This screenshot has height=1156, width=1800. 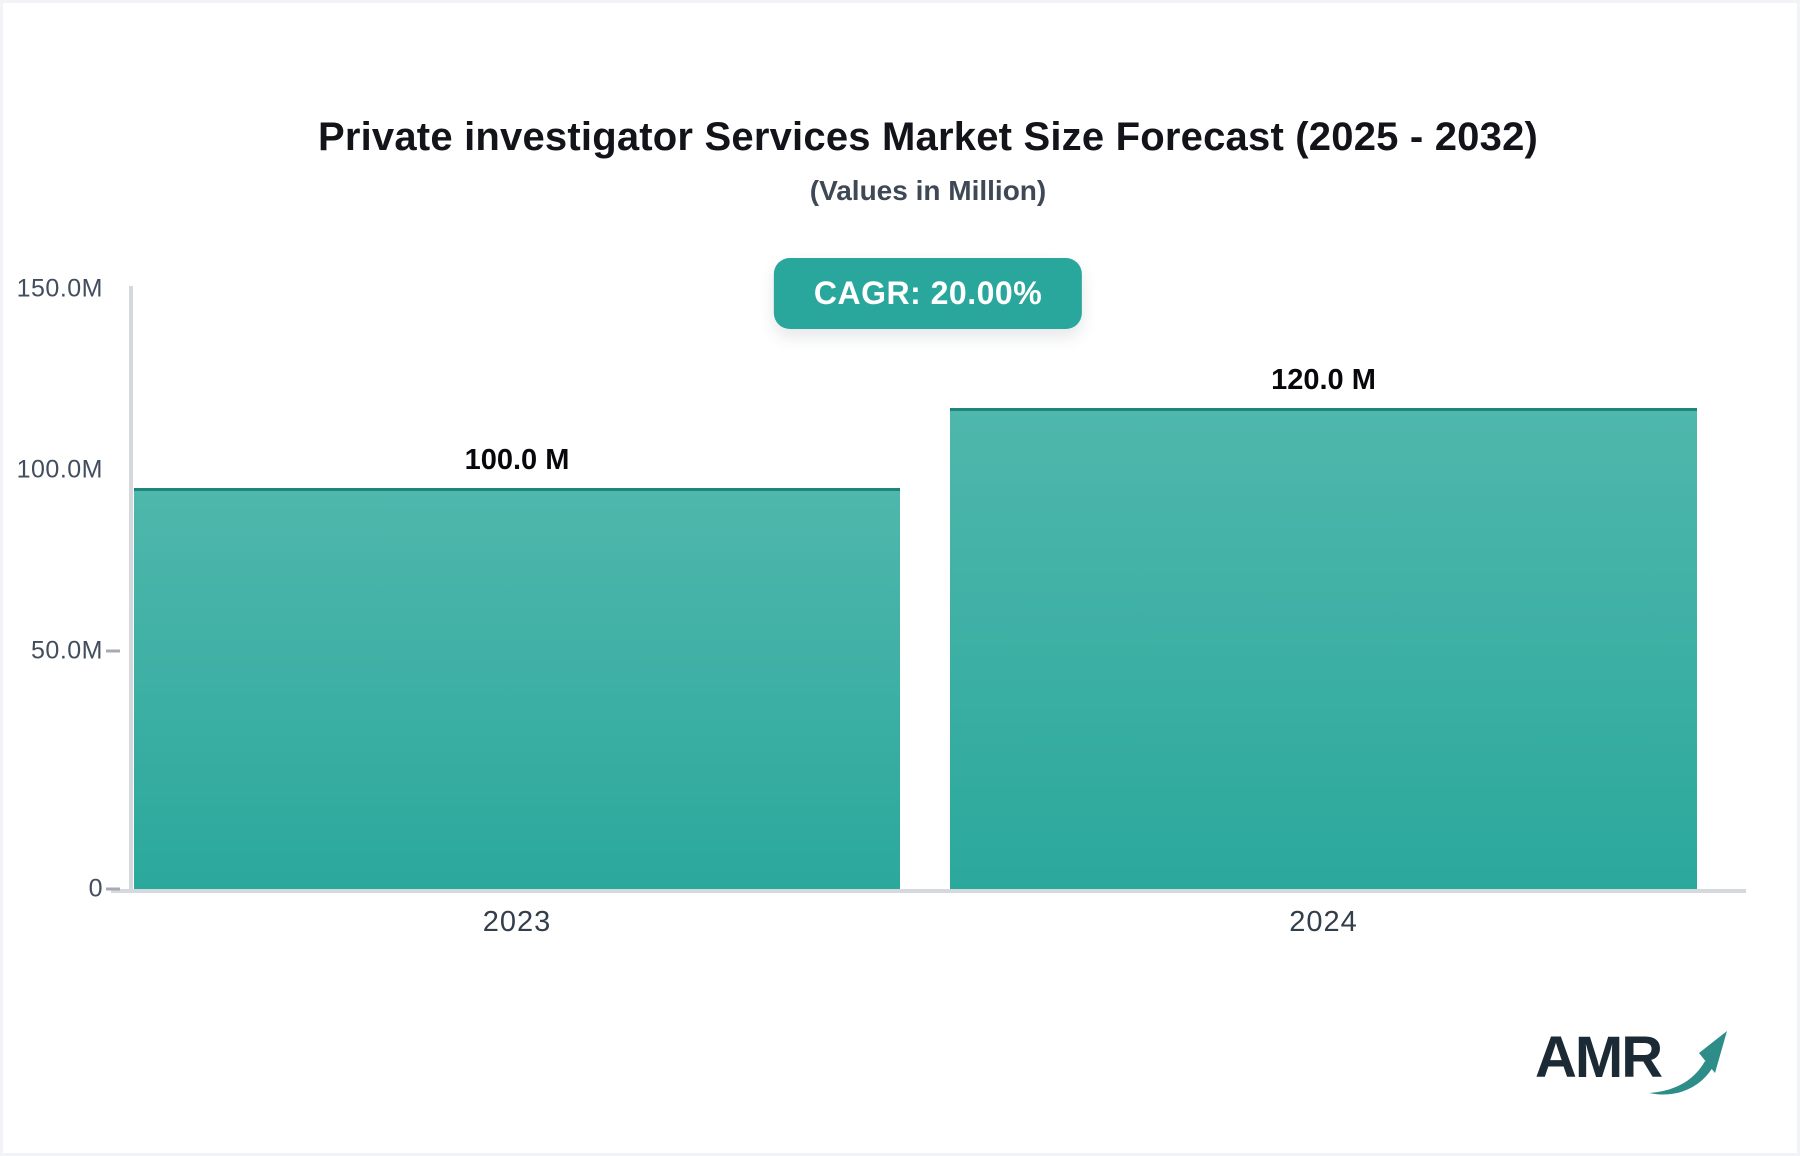 What do you see at coordinates (95, 888) in the screenshot?
I see `y-axis-tick-label: 0` at bounding box center [95, 888].